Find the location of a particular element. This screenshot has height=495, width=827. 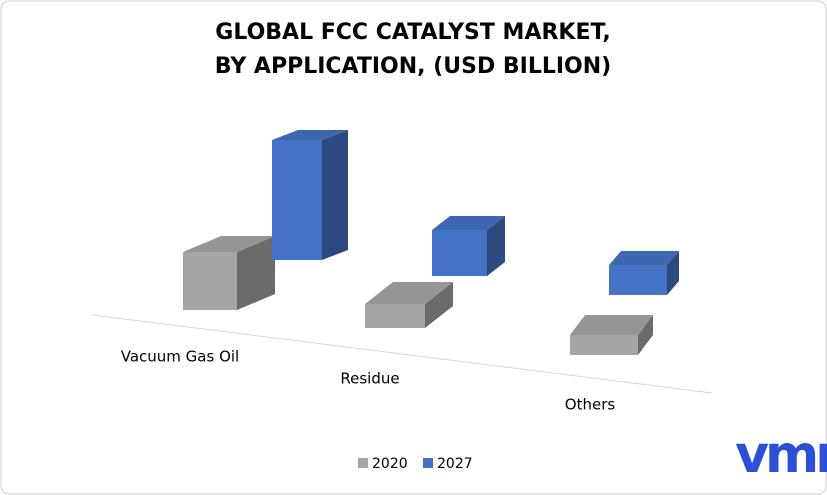

logo: vmr is located at coordinates (781, 455).